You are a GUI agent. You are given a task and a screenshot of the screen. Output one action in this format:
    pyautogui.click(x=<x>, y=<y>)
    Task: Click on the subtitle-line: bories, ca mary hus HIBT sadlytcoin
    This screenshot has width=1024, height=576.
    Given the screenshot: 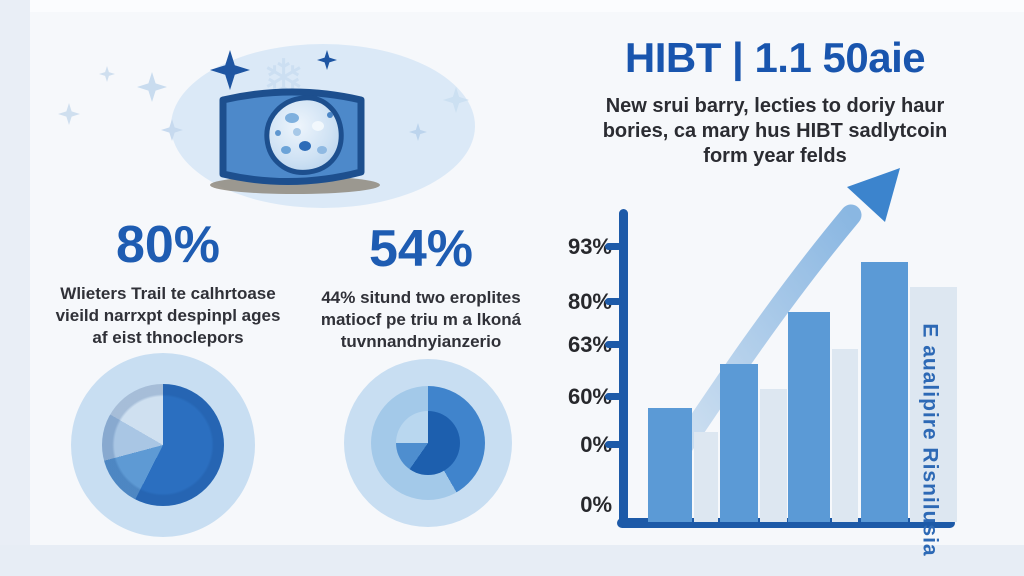 What is the action you would take?
    pyautogui.click(x=775, y=131)
    